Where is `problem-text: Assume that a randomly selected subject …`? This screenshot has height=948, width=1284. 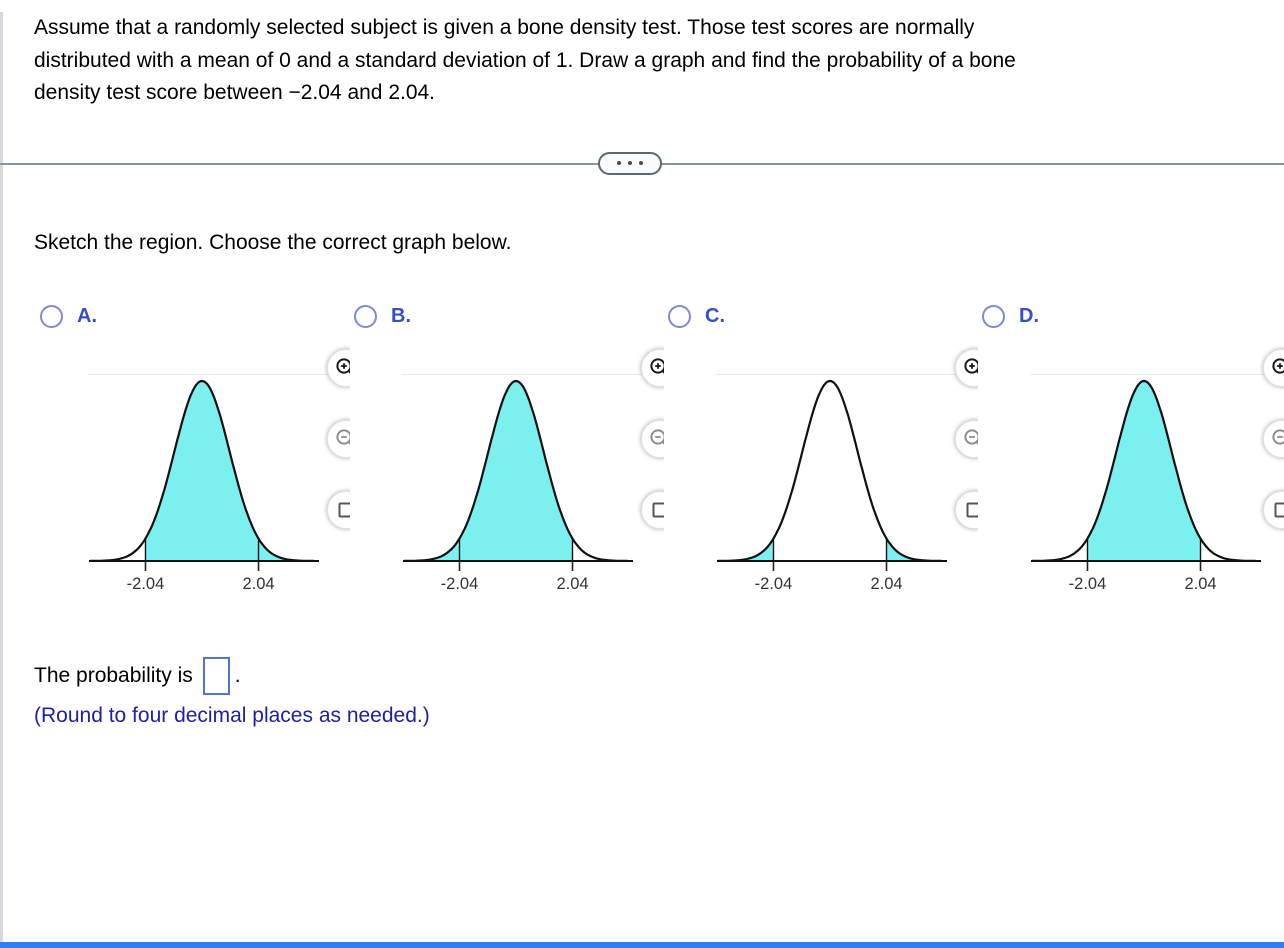
problem-text: Assume that a randomly selected subject … is located at coordinates (649, 61).